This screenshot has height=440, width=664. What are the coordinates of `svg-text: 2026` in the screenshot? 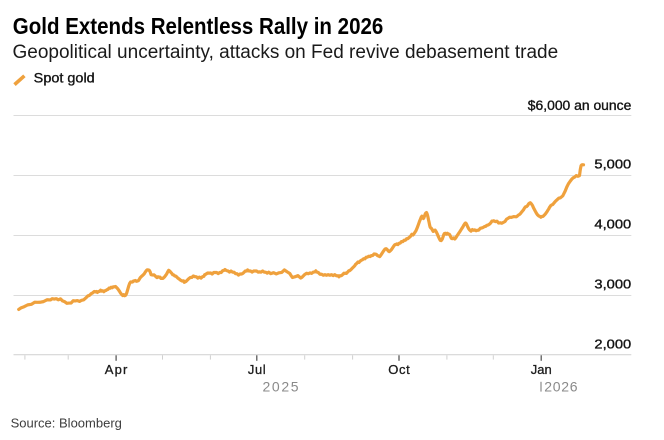 It's located at (561, 387).